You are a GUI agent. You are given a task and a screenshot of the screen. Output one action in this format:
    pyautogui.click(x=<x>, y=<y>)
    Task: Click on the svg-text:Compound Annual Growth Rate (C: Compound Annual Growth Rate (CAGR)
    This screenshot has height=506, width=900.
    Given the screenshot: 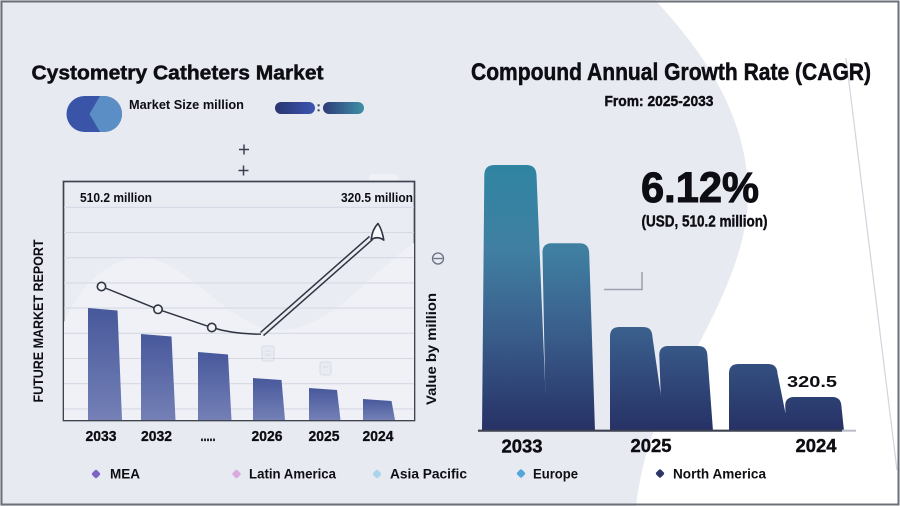 What is the action you would take?
    pyautogui.click(x=671, y=72)
    